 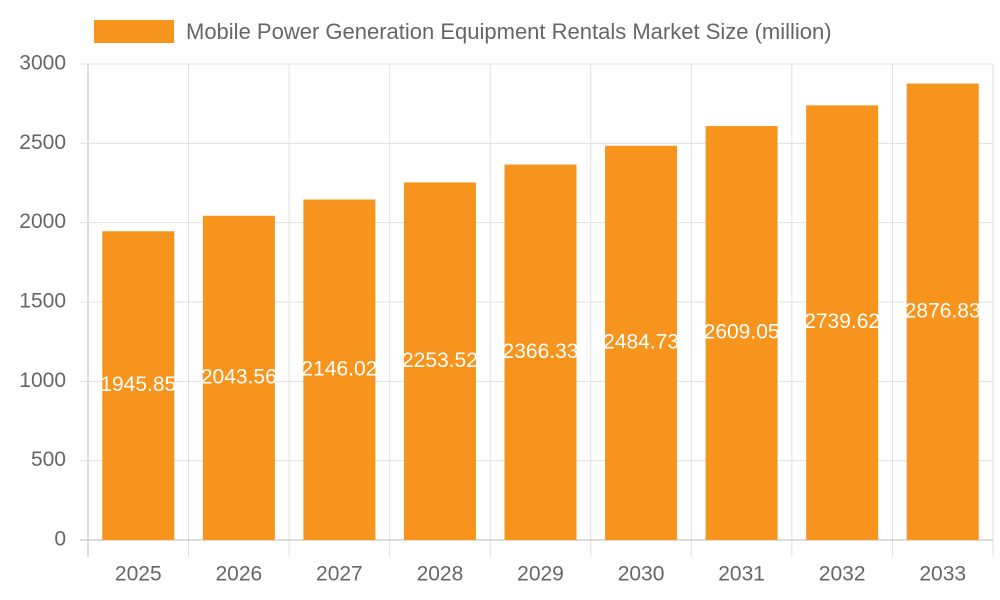 What do you see at coordinates (134, 31) in the screenshot?
I see `legend-swatch` at bounding box center [134, 31].